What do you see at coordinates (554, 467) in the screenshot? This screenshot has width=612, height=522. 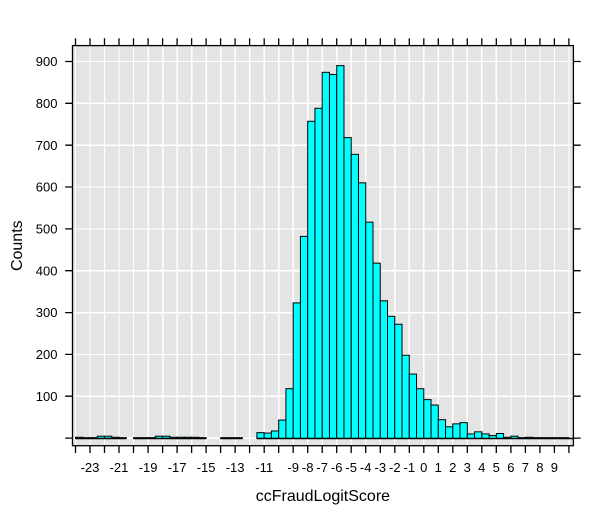 I see `svg-text: 9` at bounding box center [554, 467].